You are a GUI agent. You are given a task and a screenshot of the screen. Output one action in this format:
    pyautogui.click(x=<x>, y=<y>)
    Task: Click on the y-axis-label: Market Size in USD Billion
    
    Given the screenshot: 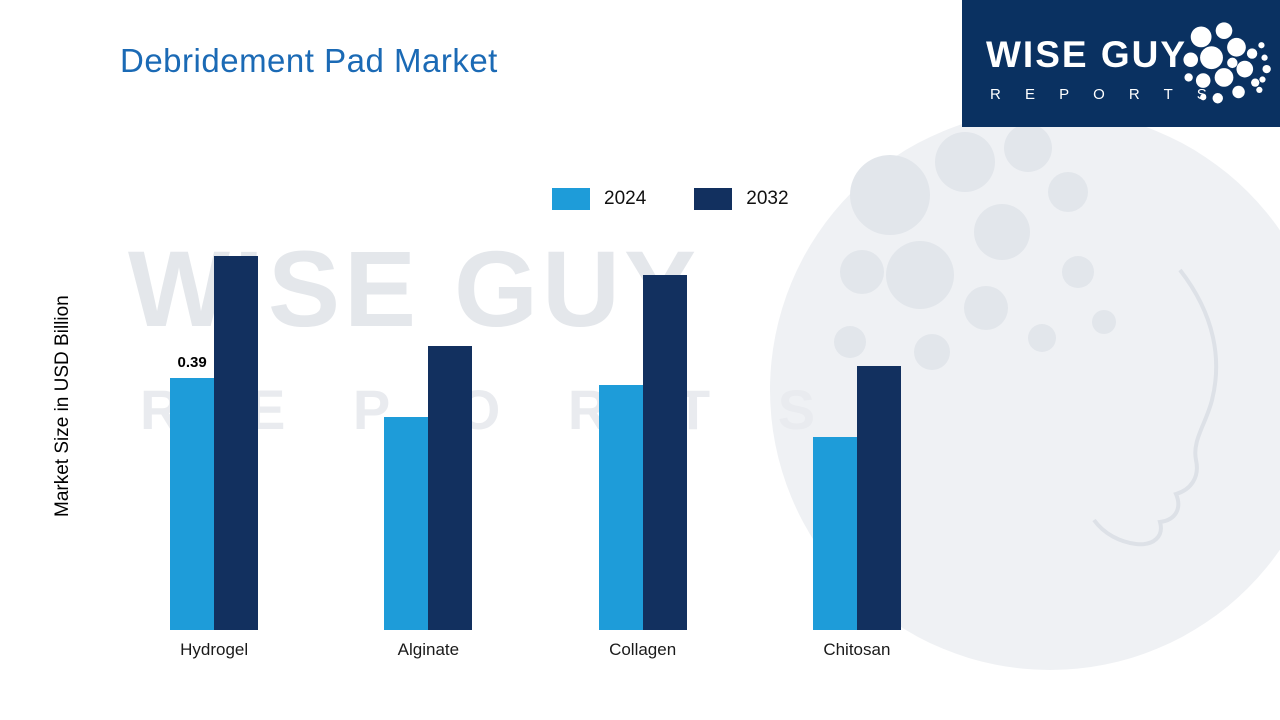 What is the action you would take?
    pyautogui.click(x=62, y=406)
    